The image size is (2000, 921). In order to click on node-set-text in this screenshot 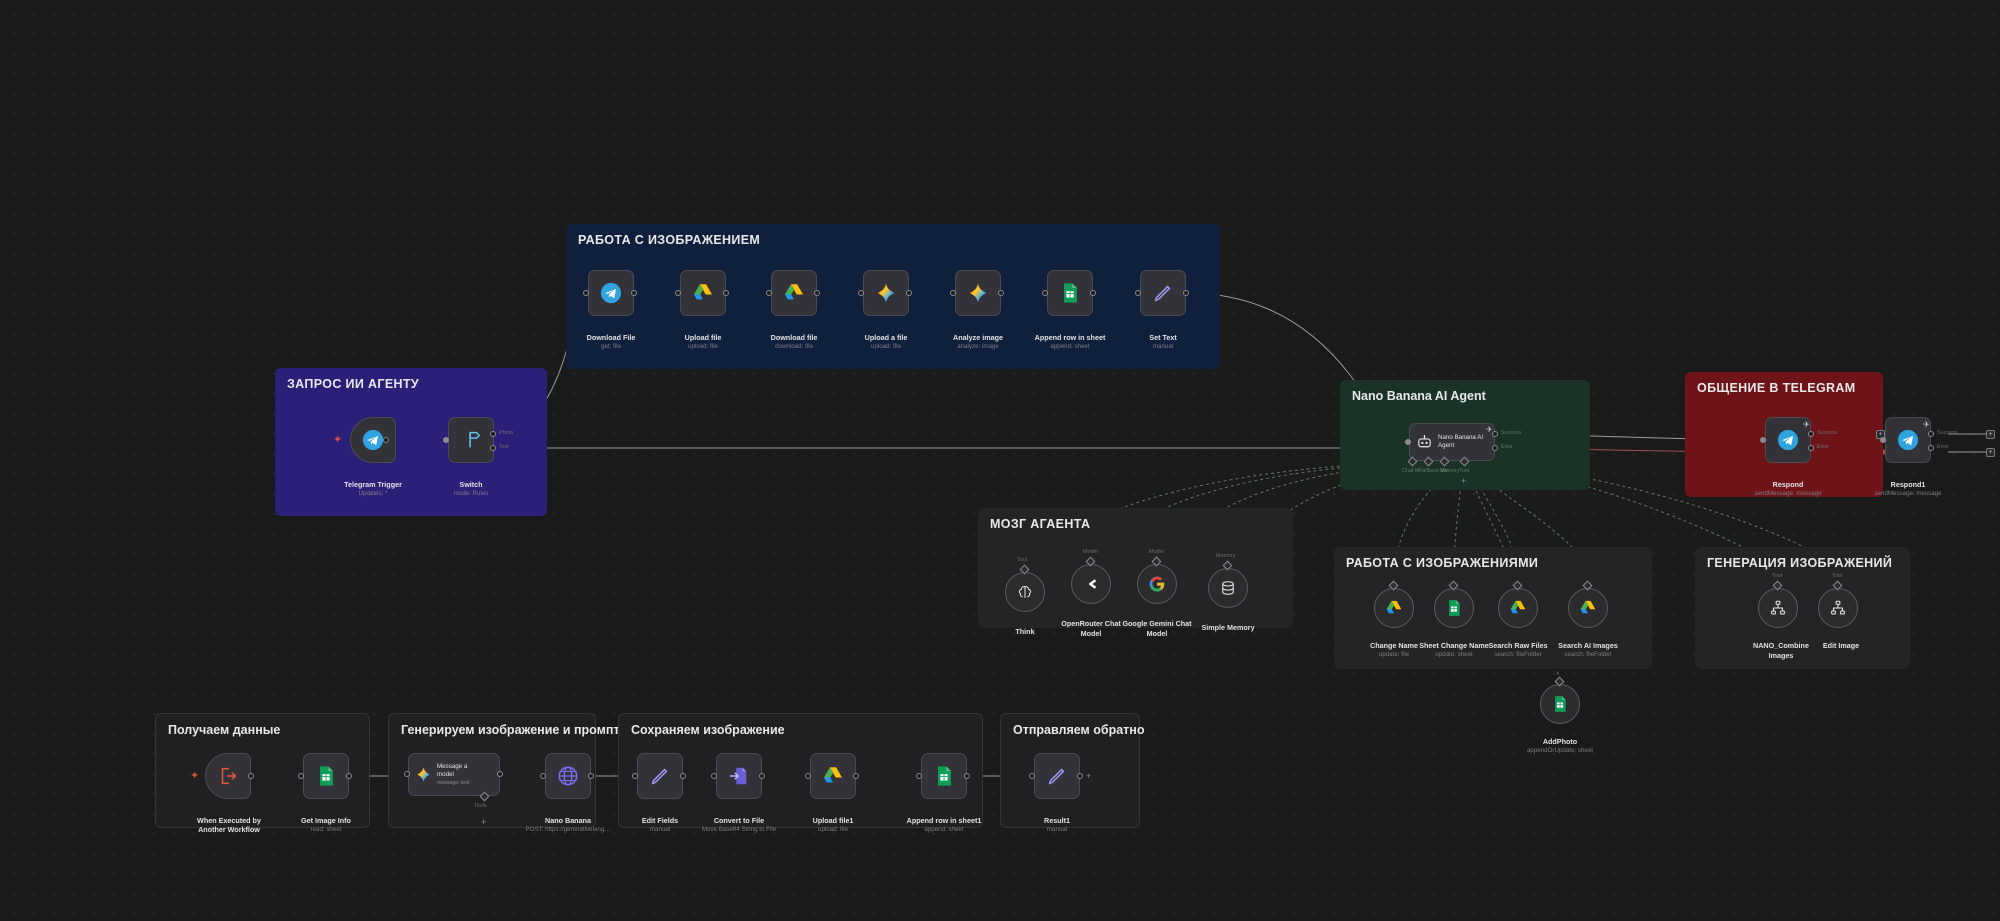, I will do `click(1163, 293)`.